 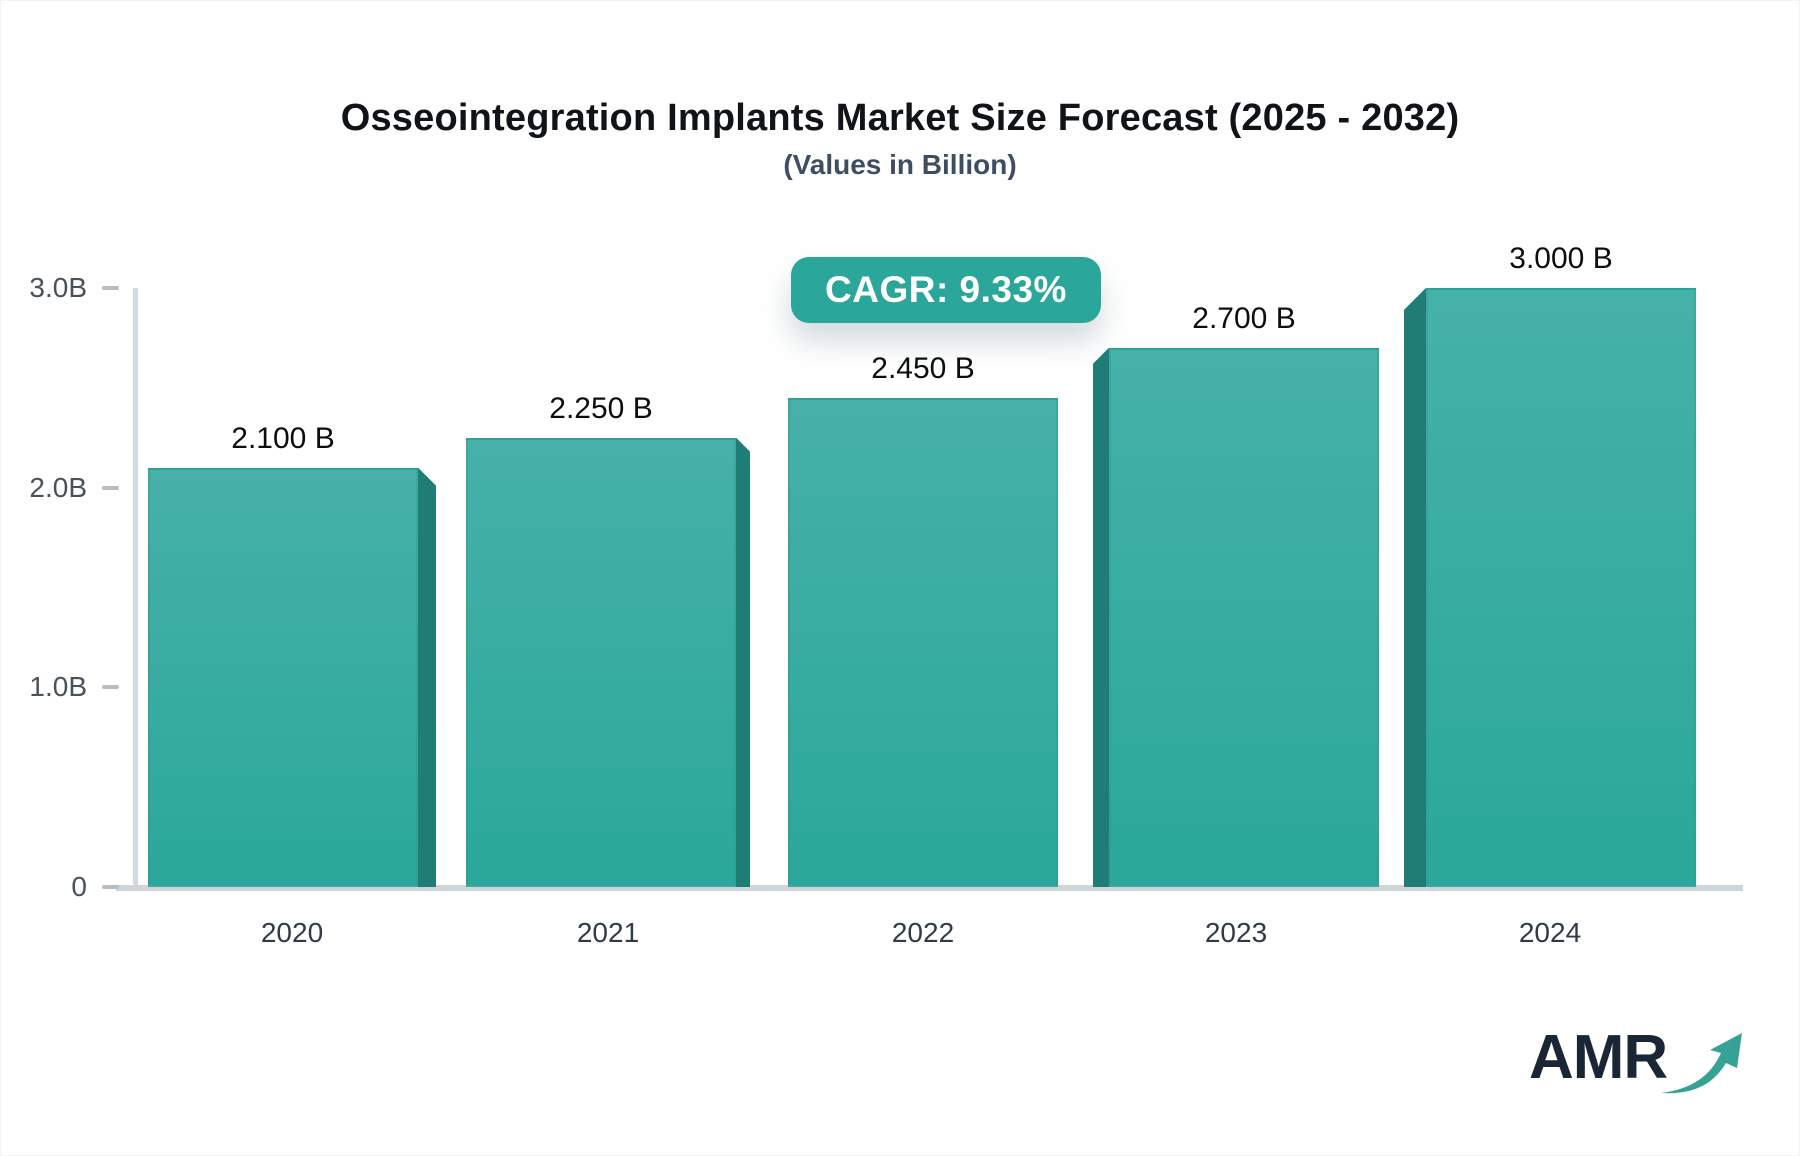 I want to click on x-tick-label: 2023, so click(x=1236, y=932).